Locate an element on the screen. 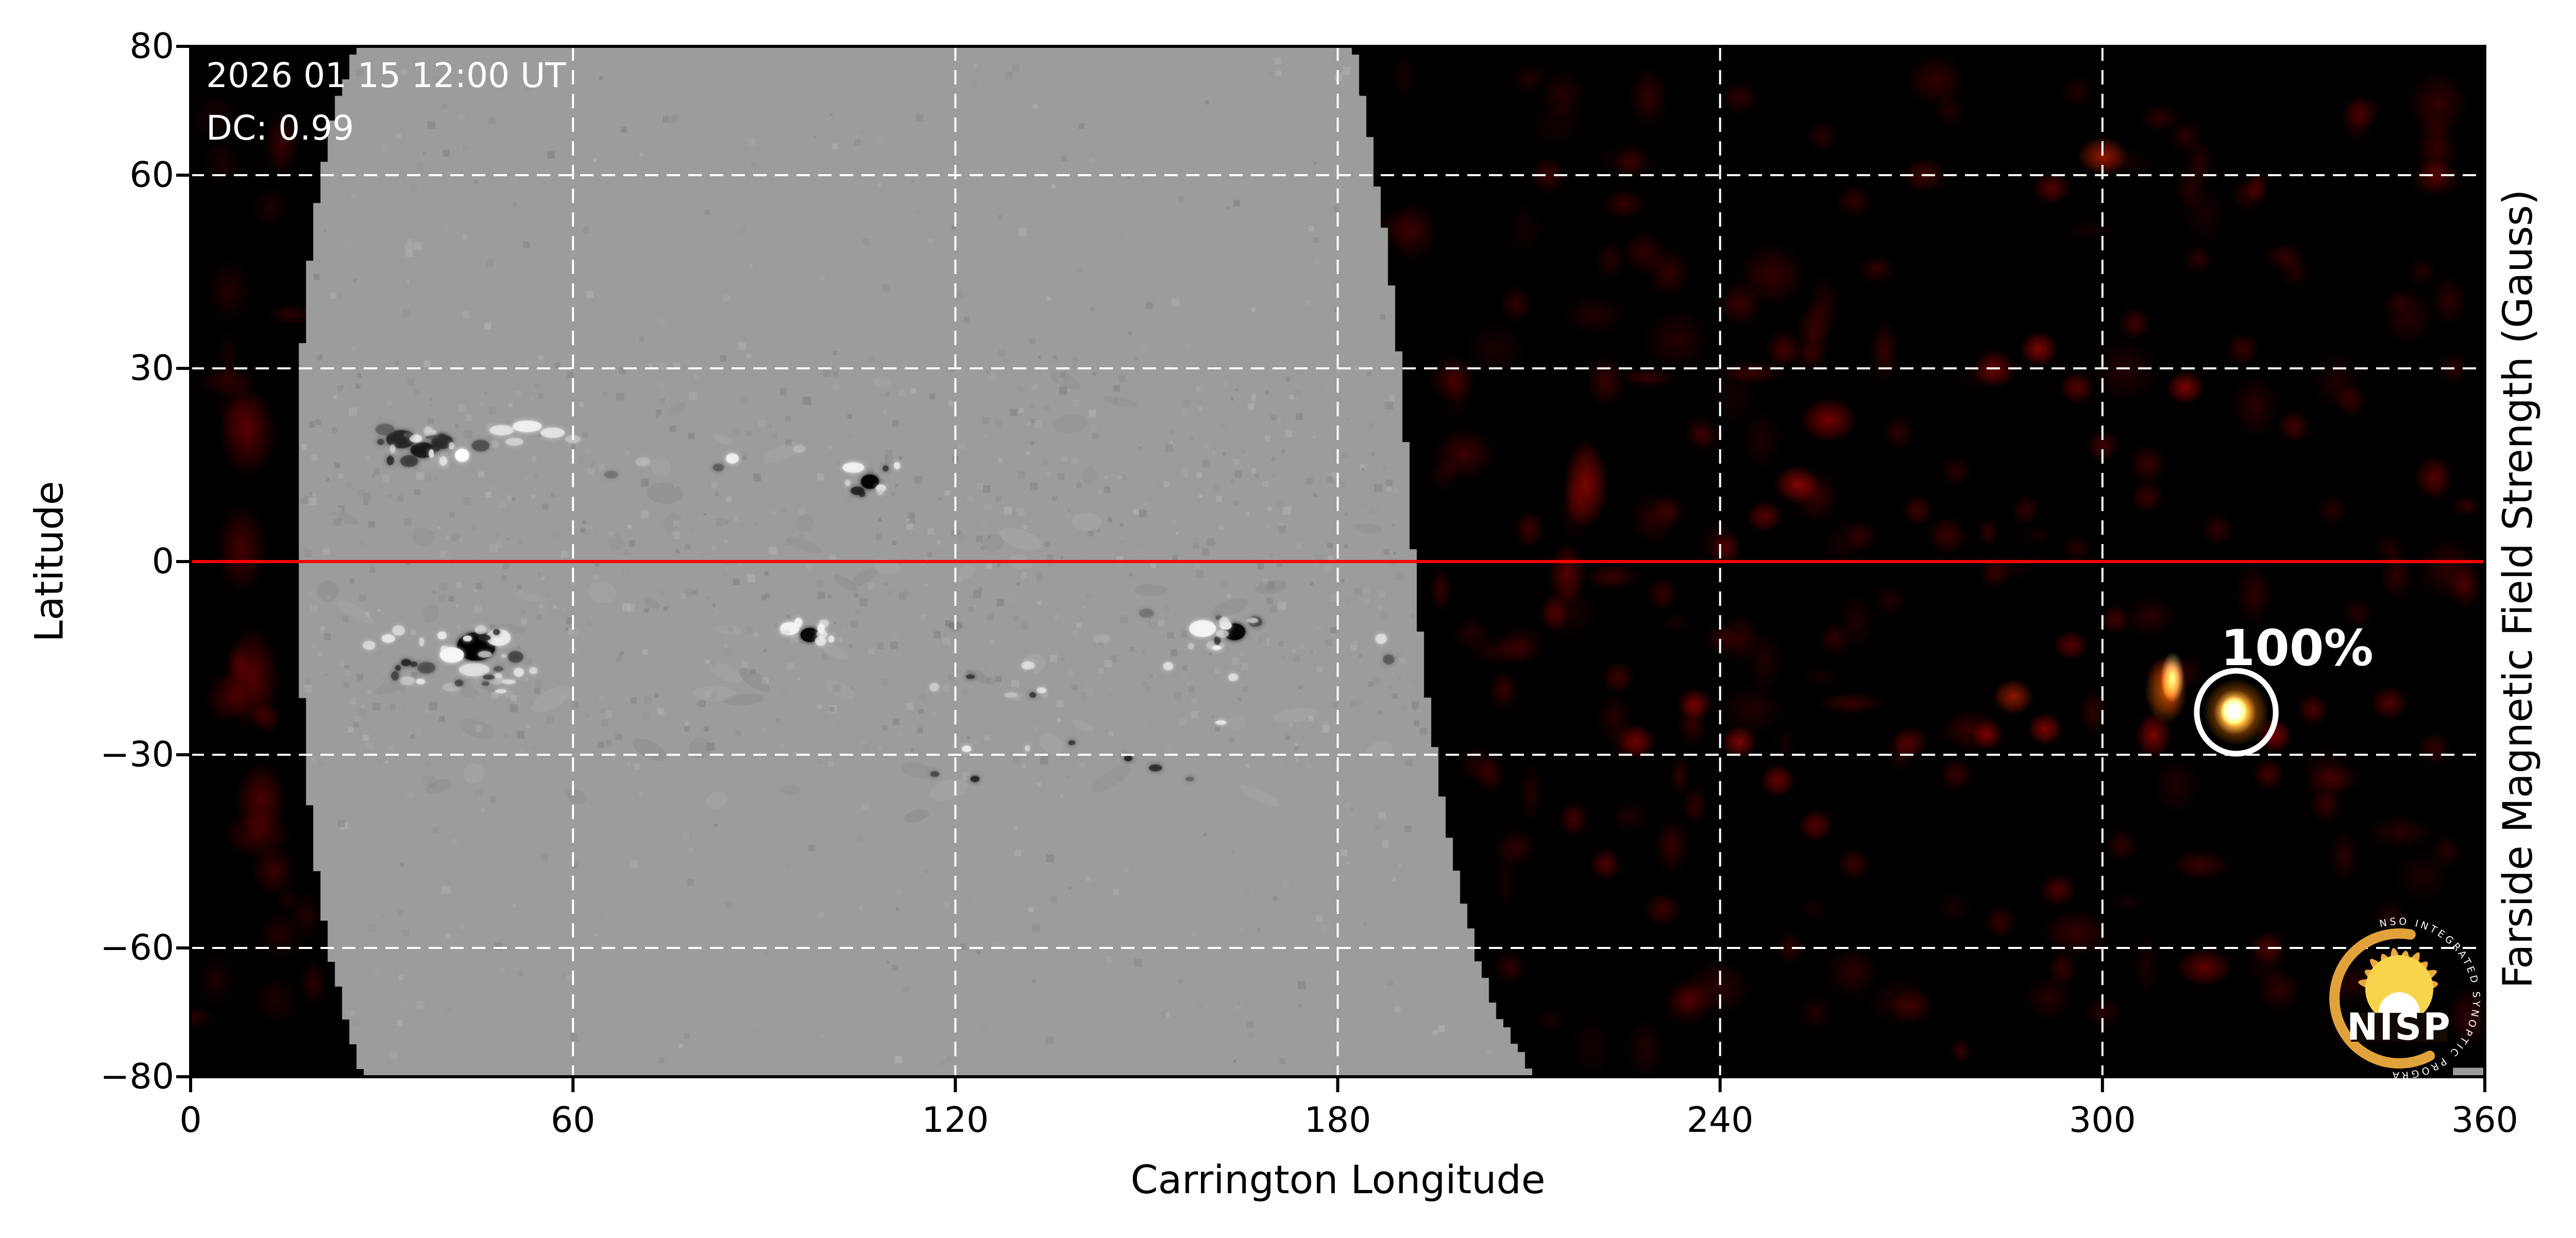 The height and width of the screenshot is (1238, 2576). x-tick-label: 300 is located at coordinates (2102, 1120).